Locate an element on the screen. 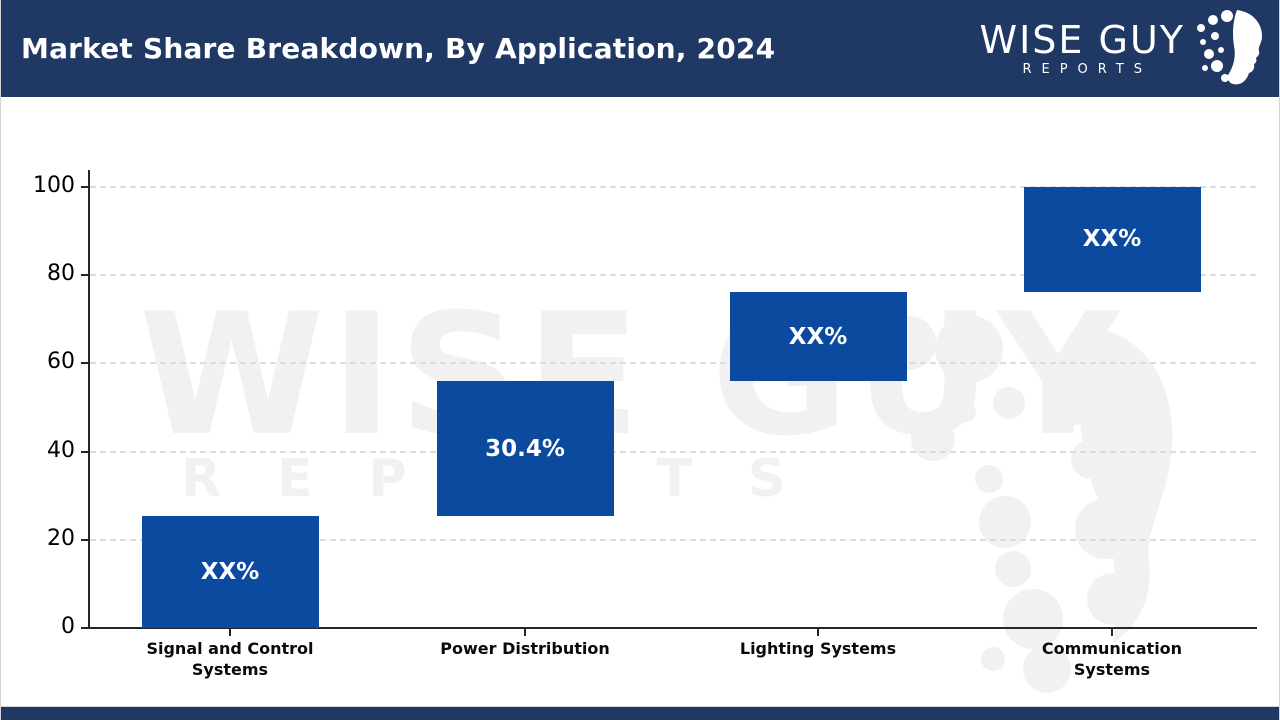 Image resolution: width=1280 pixels, height=720 pixels. y-tick-label: 60 is located at coordinates (61, 362).